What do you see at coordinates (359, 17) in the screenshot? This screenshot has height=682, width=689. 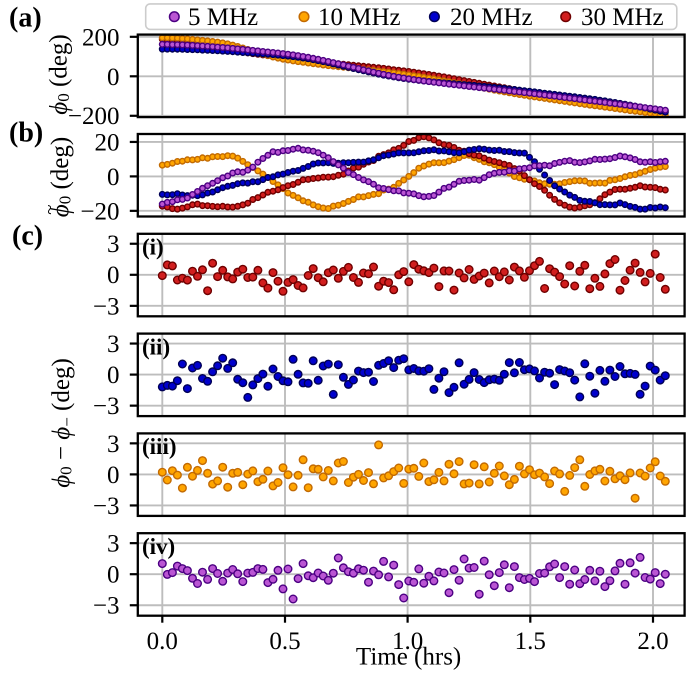 I see `svg-text: 10 MHz` at bounding box center [359, 17].